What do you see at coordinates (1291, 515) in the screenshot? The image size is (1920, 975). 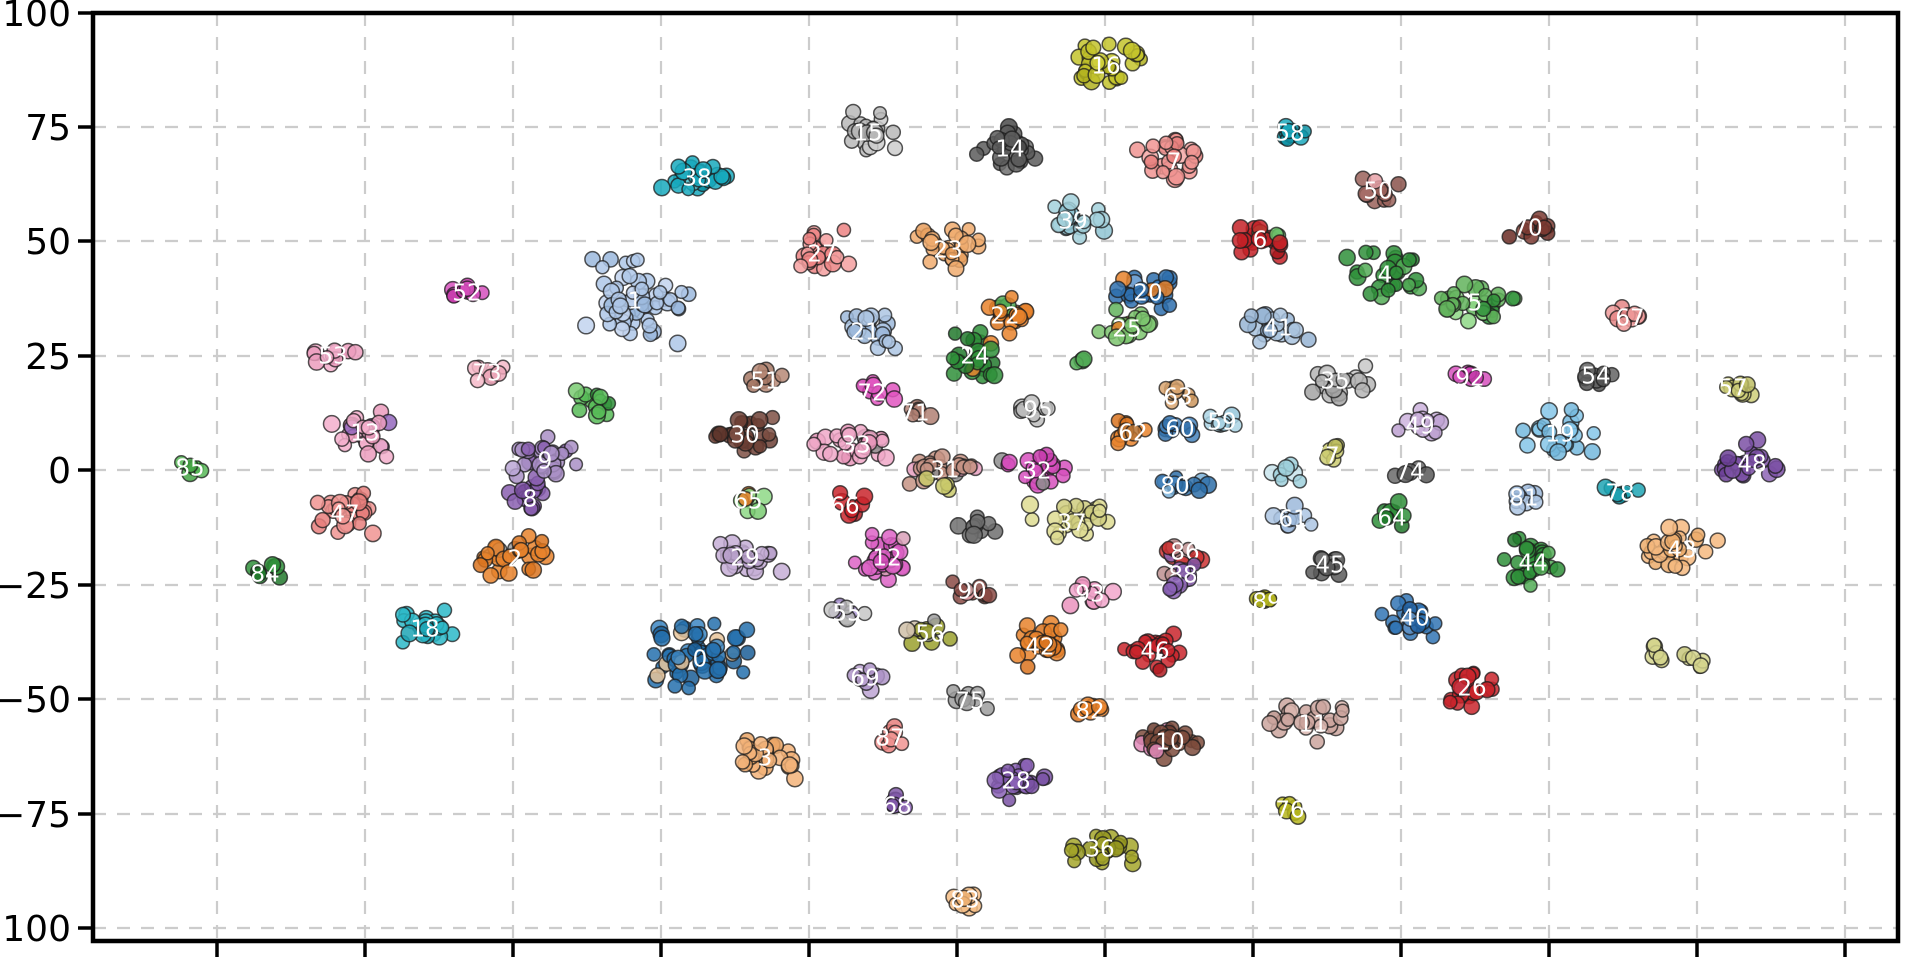 I see `cluster-61: 61` at bounding box center [1291, 515].